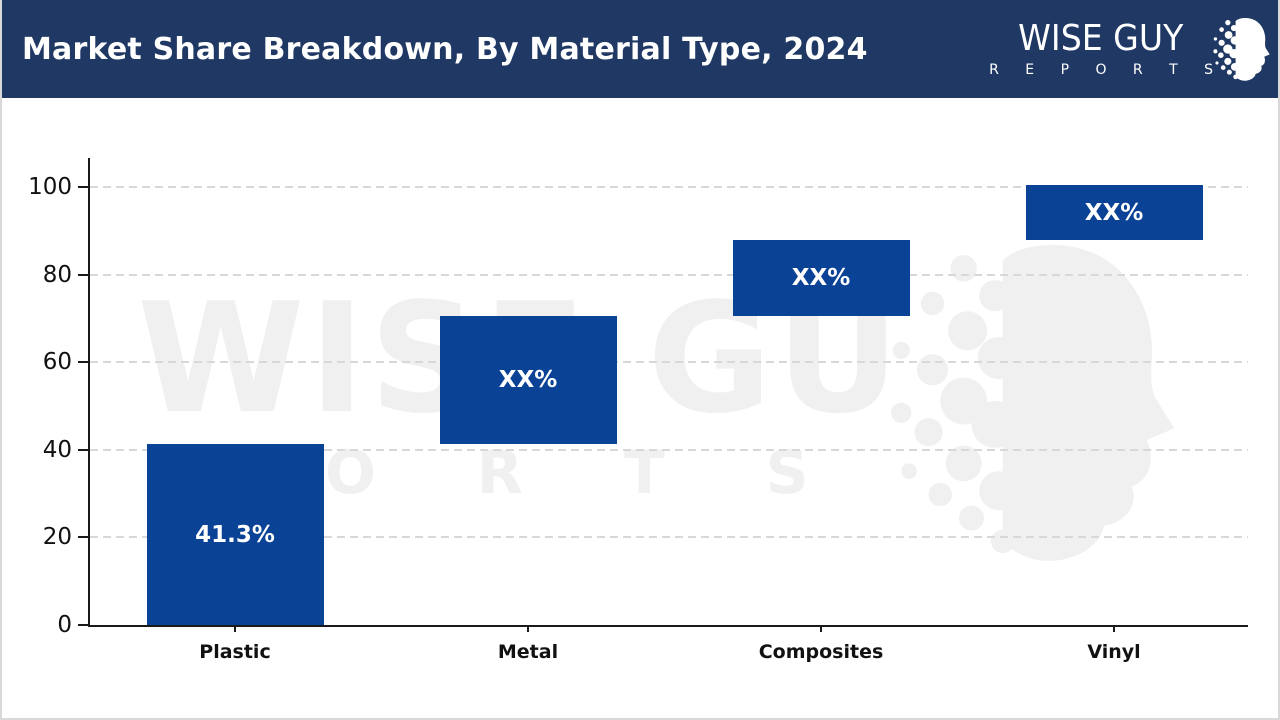 Image resolution: width=1280 pixels, height=720 pixels. I want to click on x-tick-label-composites: Composites, so click(821, 652).